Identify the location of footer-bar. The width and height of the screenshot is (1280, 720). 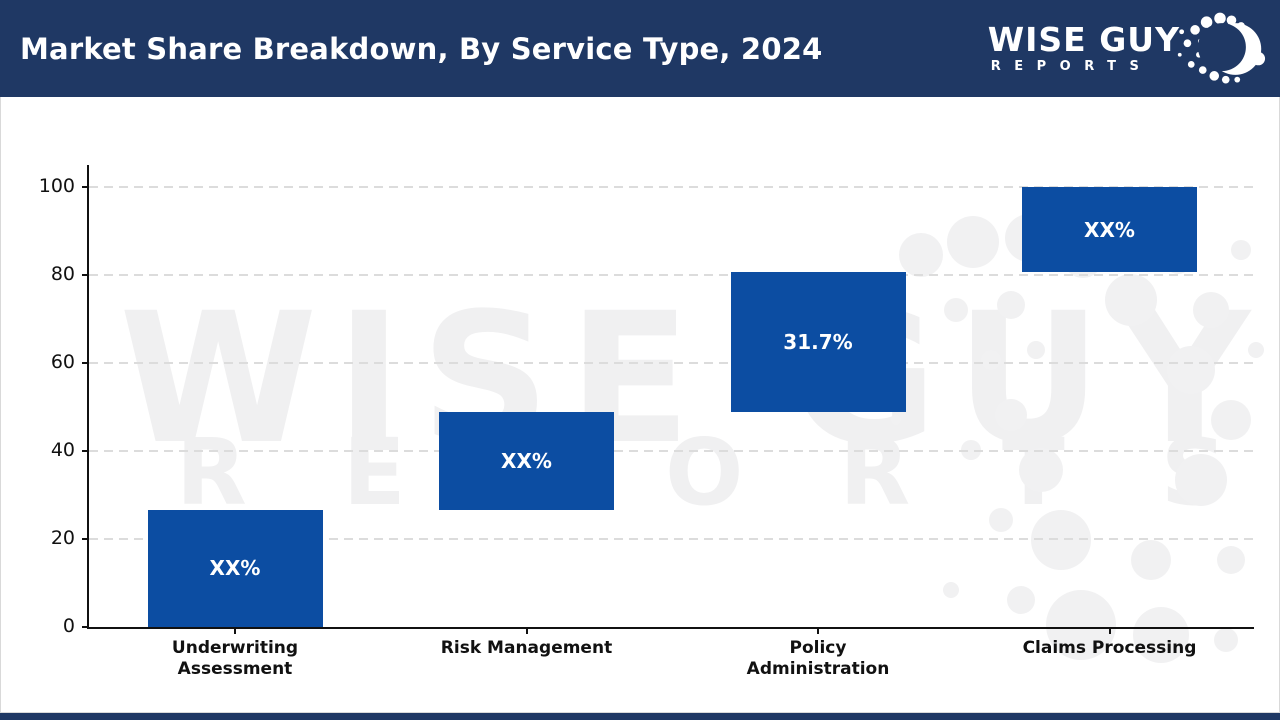
(640, 716).